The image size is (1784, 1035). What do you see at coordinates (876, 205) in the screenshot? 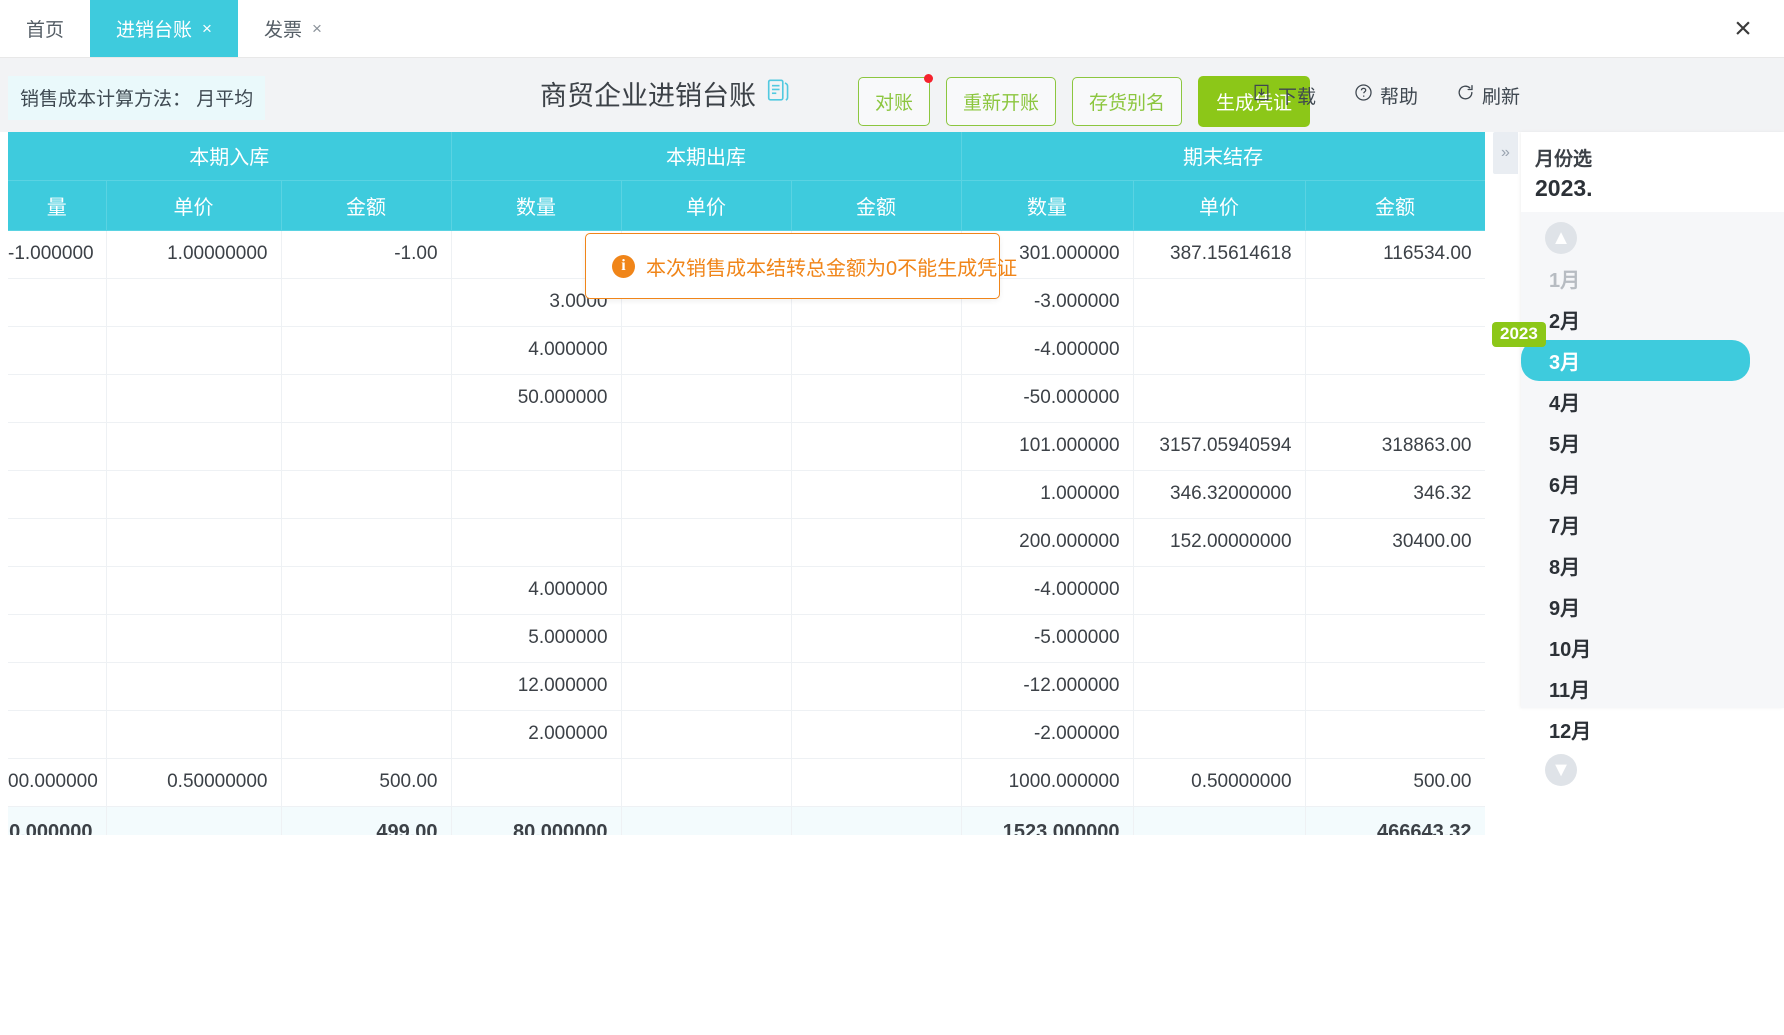
I see `col-outbound-amount: 金额` at bounding box center [876, 205].